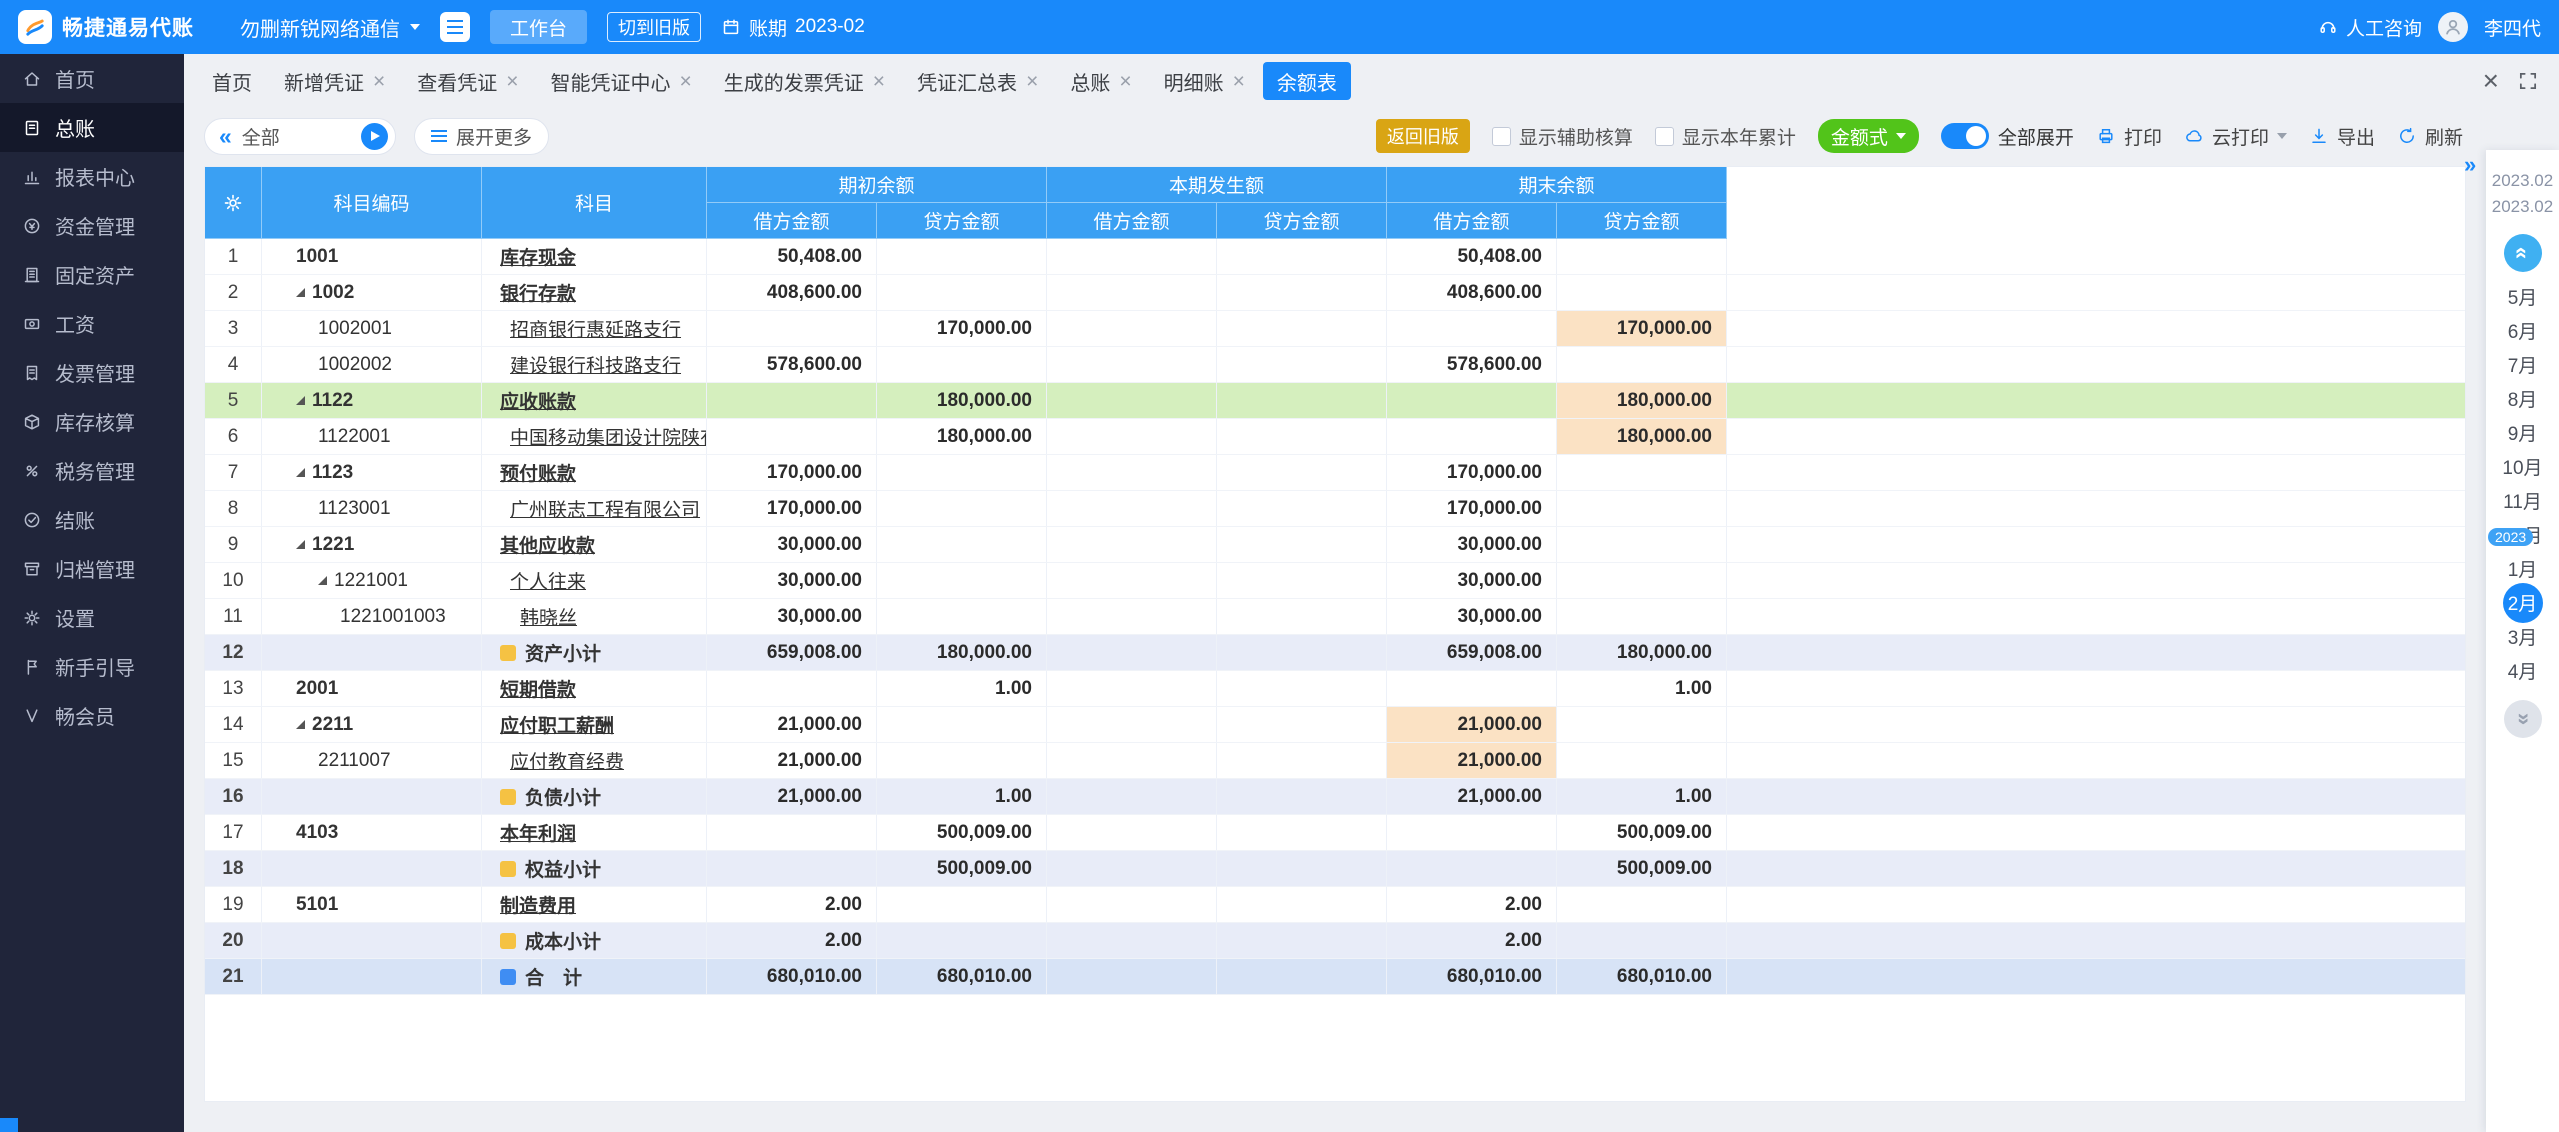  Describe the element at coordinates (1335, 689) in the screenshot. I see `table-row: 13 2001 短期借款 1.00 1.00` at that location.